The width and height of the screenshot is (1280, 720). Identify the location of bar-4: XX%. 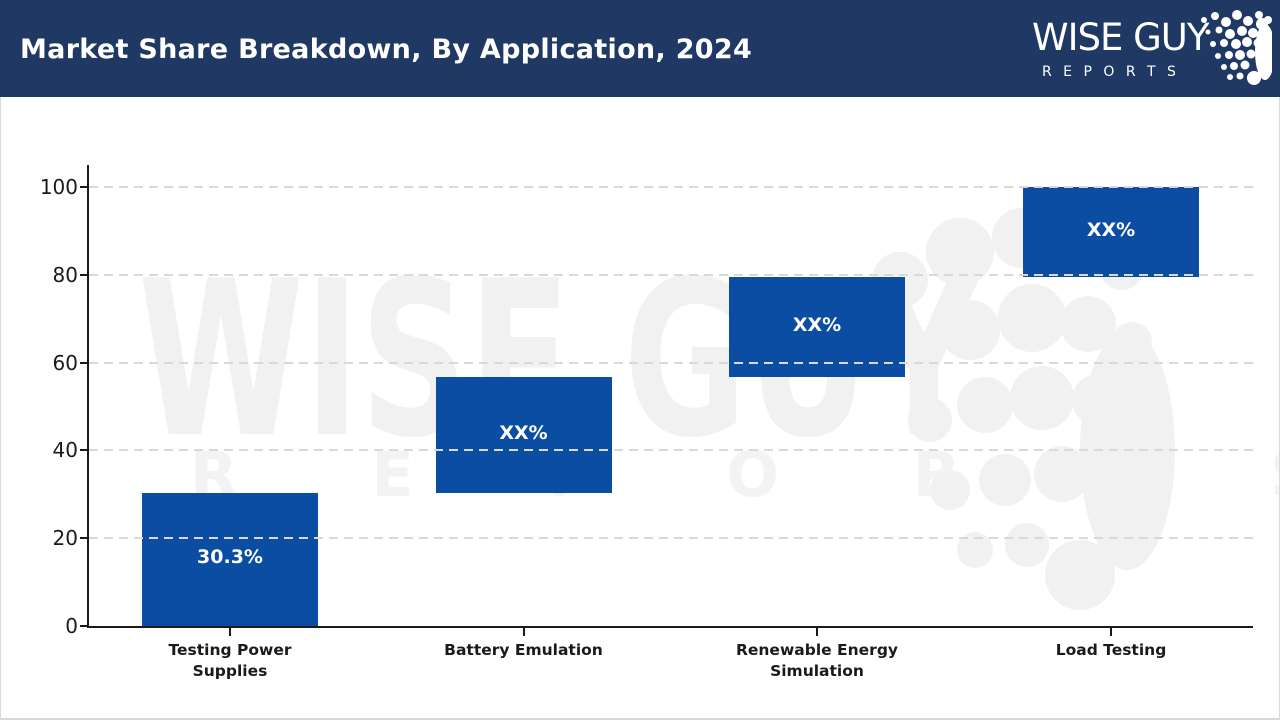
(1111, 232).